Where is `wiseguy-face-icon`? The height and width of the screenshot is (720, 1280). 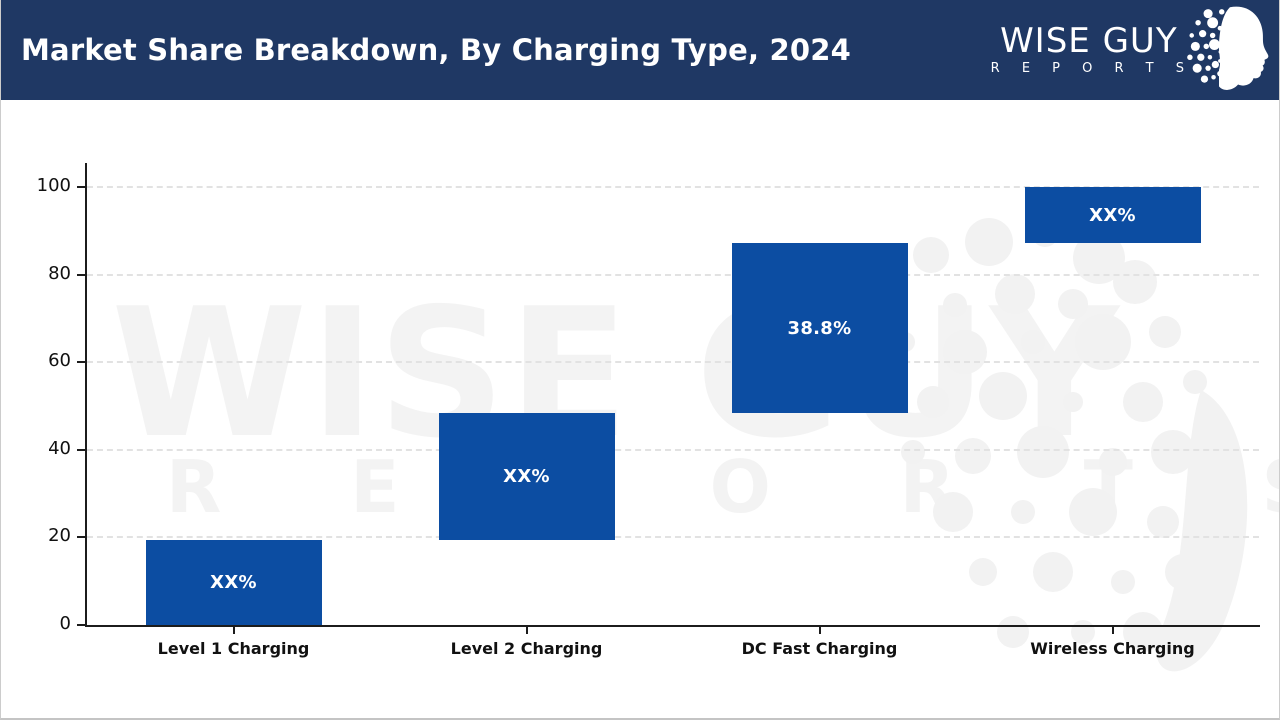 wiseguy-face-icon is located at coordinates (1228, 48).